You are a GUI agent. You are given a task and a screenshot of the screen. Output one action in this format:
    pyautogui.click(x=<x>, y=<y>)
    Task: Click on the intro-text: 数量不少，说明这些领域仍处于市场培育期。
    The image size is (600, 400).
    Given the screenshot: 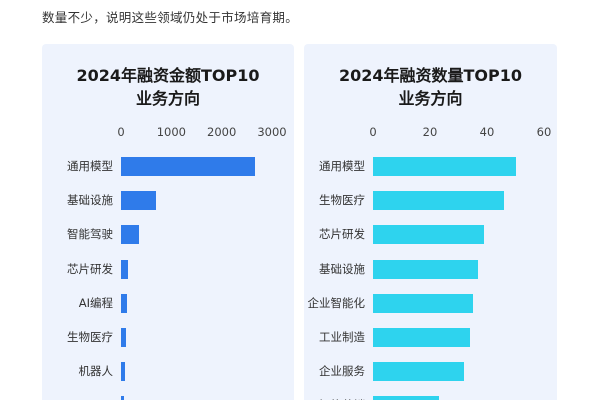 What is the action you would take?
    pyautogui.click(x=170, y=17)
    